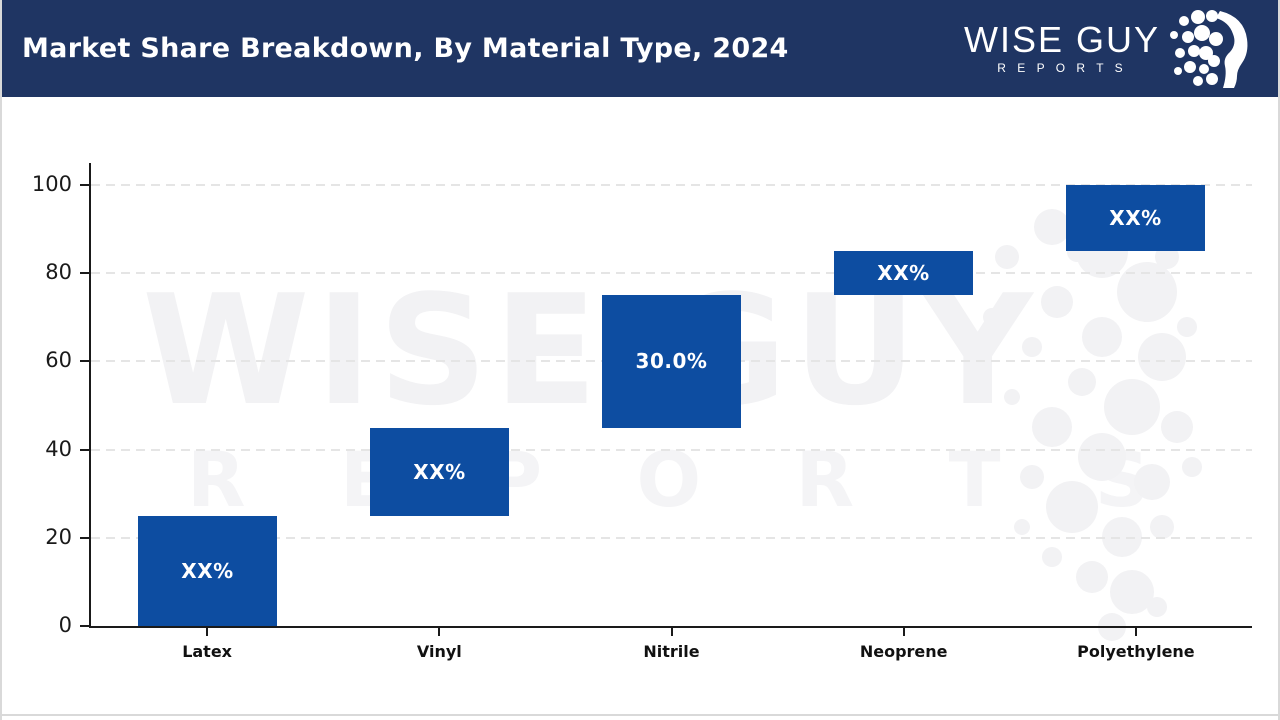 This screenshot has height=720, width=1280. I want to click on x-tick-latex, so click(207, 632).